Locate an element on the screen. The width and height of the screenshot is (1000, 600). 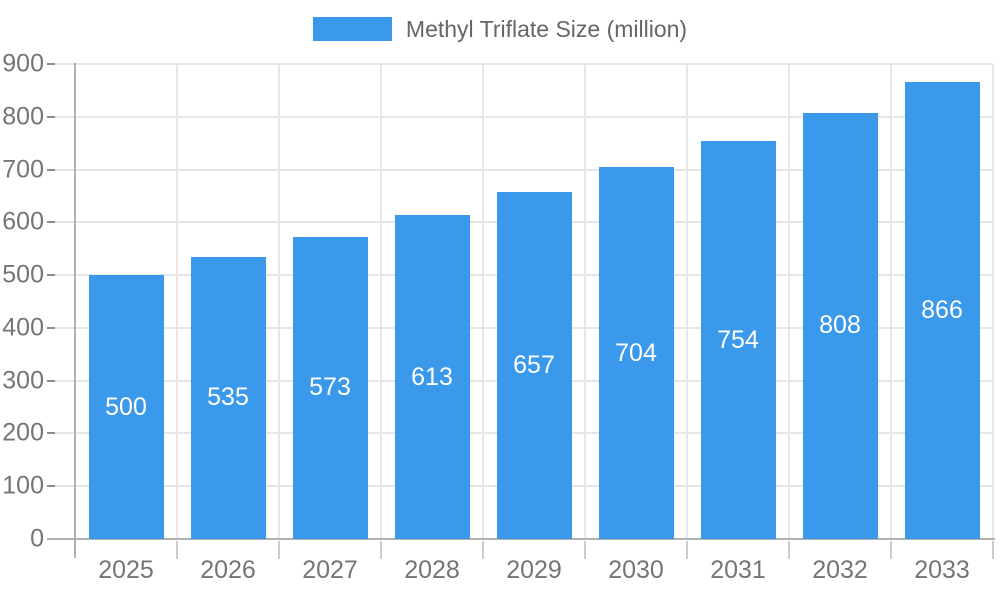
x-axis-label-2028: 2028 is located at coordinates (432, 570).